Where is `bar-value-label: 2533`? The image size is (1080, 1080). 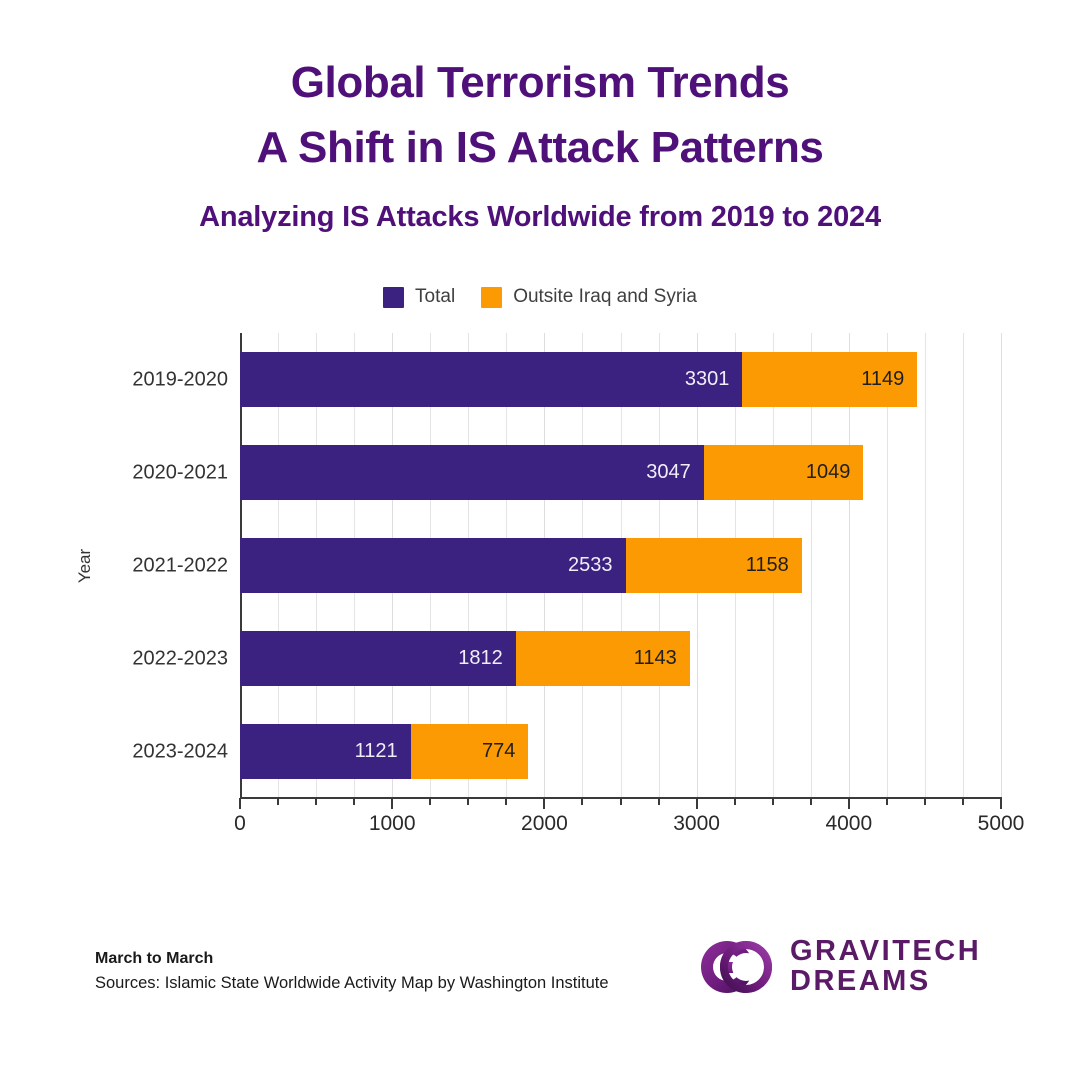
bar-value-label: 2533 is located at coordinates (590, 565).